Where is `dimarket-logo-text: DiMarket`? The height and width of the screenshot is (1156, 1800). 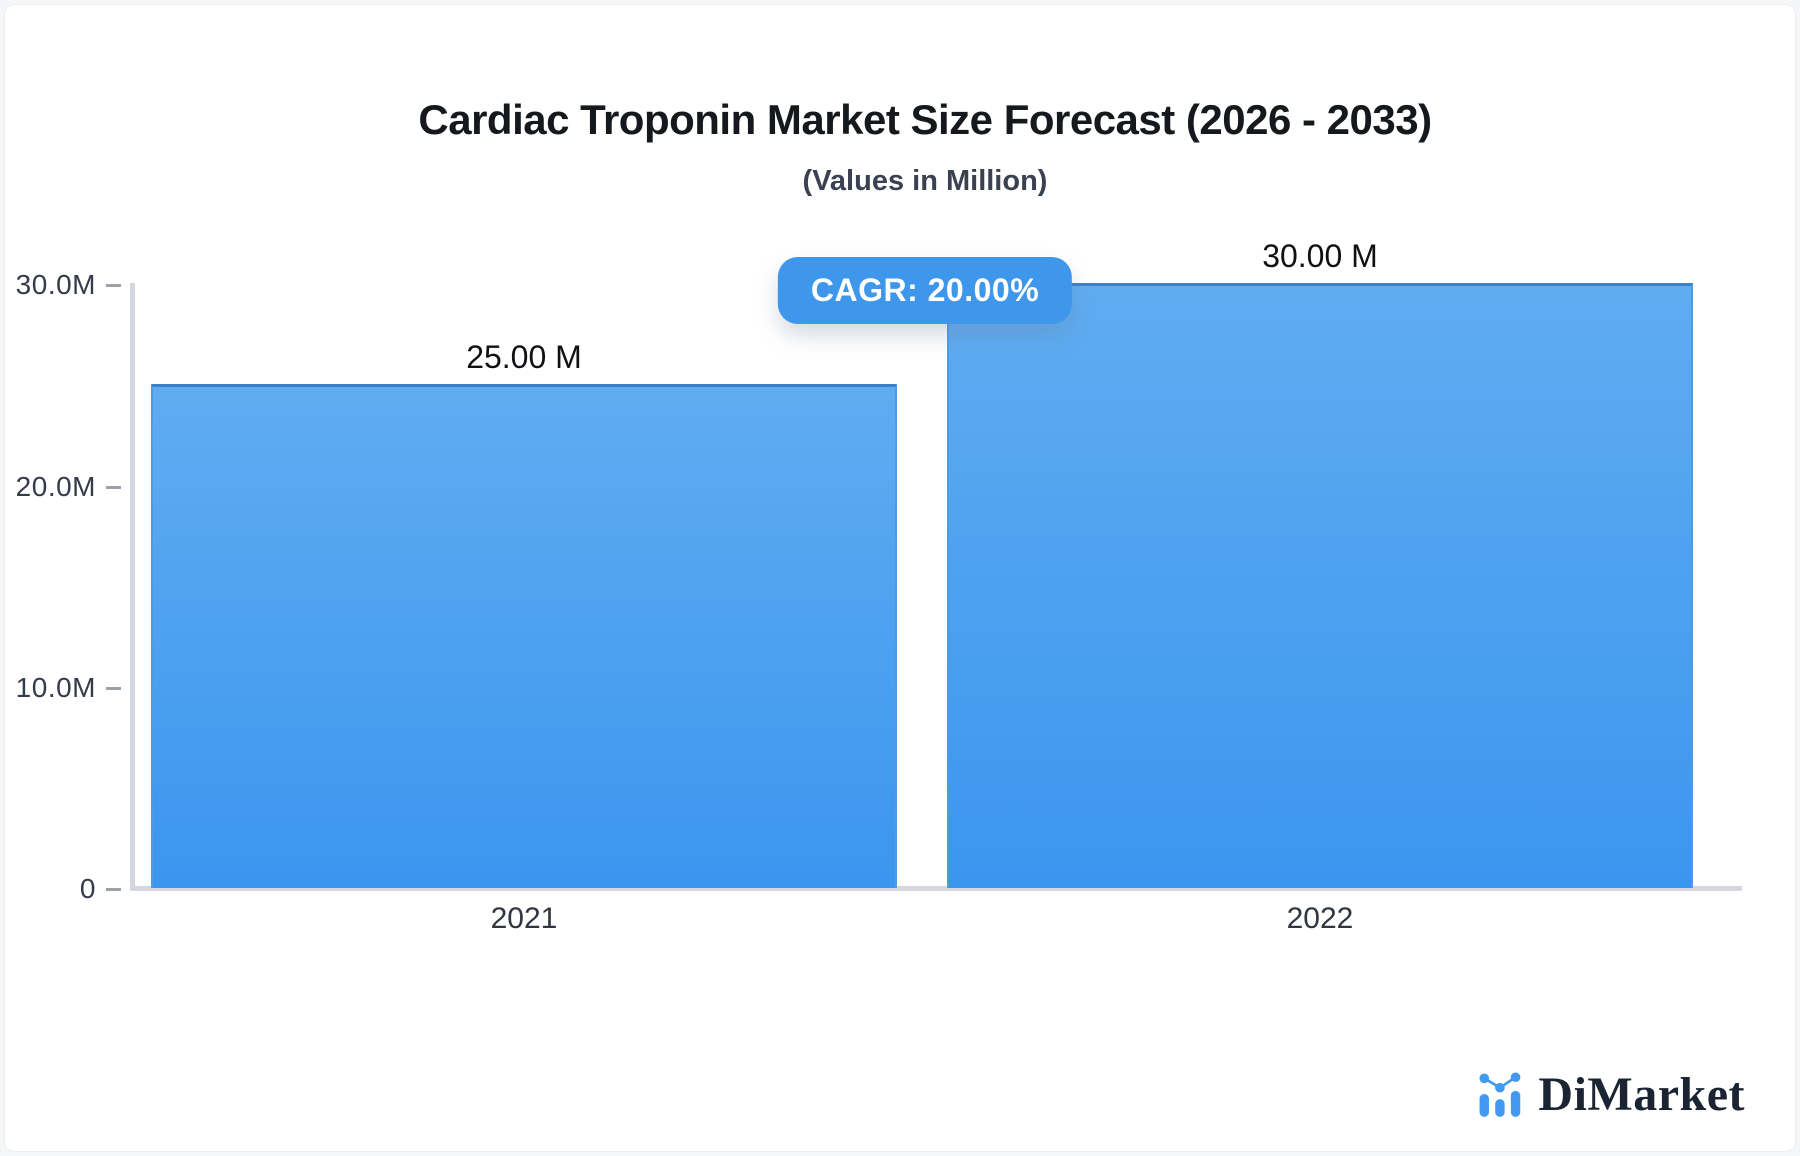
dimarket-logo-text: DiMarket is located at coordinates (1641, 1094).